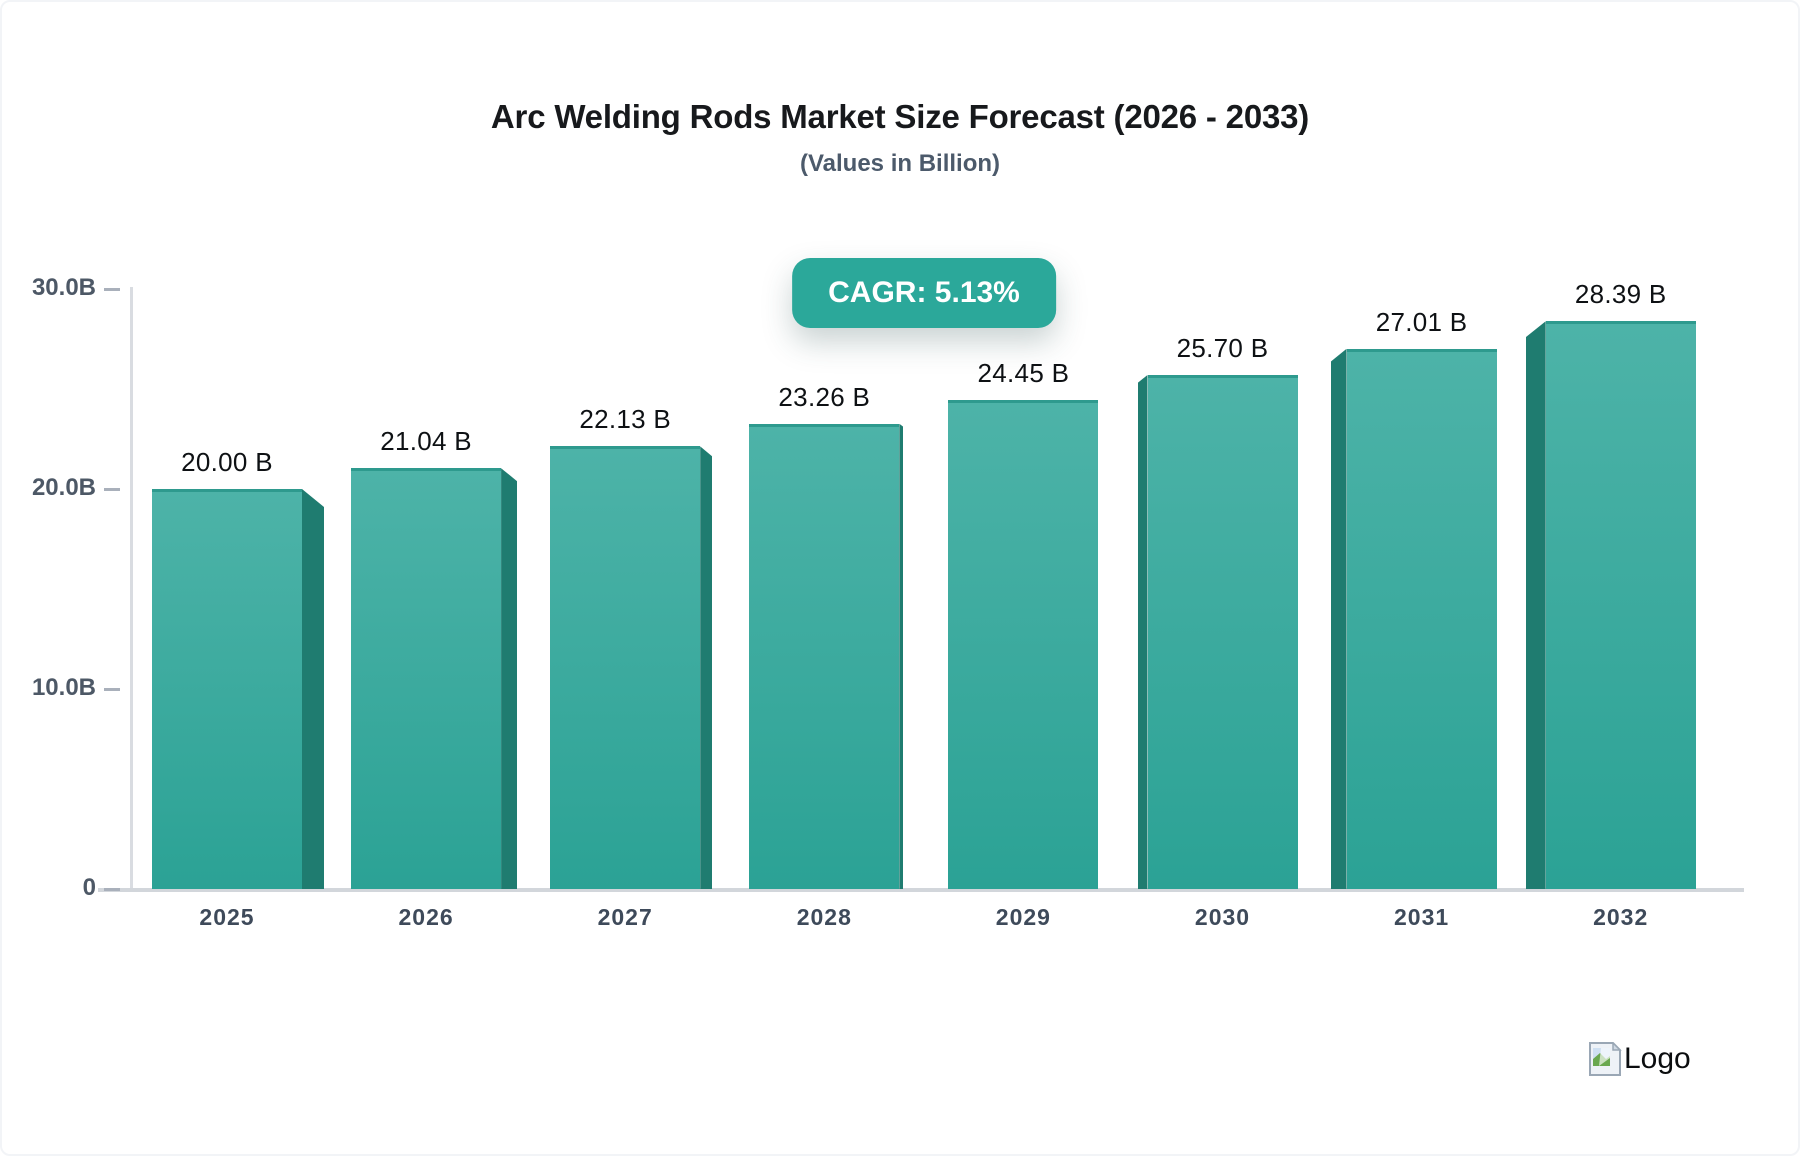 The image size is (1800, 1156). I want to click on x-tick-label: 2028, so click(824, 917).